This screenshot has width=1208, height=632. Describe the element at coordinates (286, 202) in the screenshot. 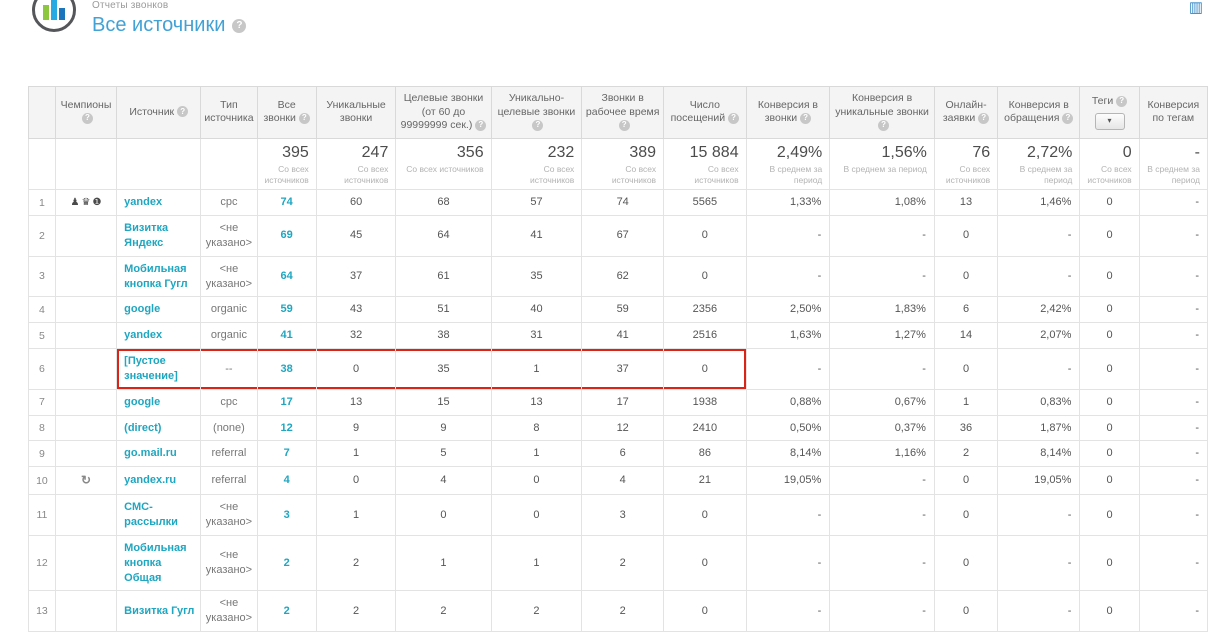

I see `all-calls-link: 74` at that location.